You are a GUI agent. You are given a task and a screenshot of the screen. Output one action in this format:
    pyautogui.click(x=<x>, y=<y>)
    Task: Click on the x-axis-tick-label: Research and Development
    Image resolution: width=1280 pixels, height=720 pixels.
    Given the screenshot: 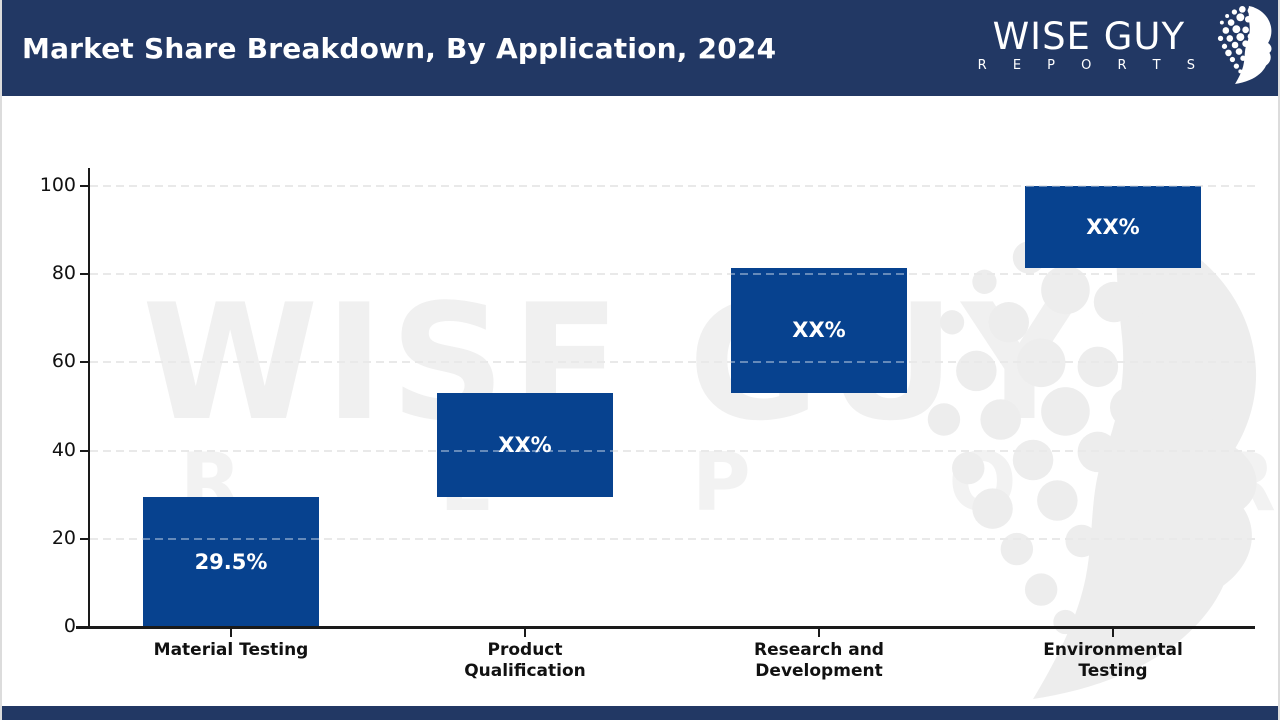 What is the action you would take?
    pyautogui.click(x=819, y=660)
    